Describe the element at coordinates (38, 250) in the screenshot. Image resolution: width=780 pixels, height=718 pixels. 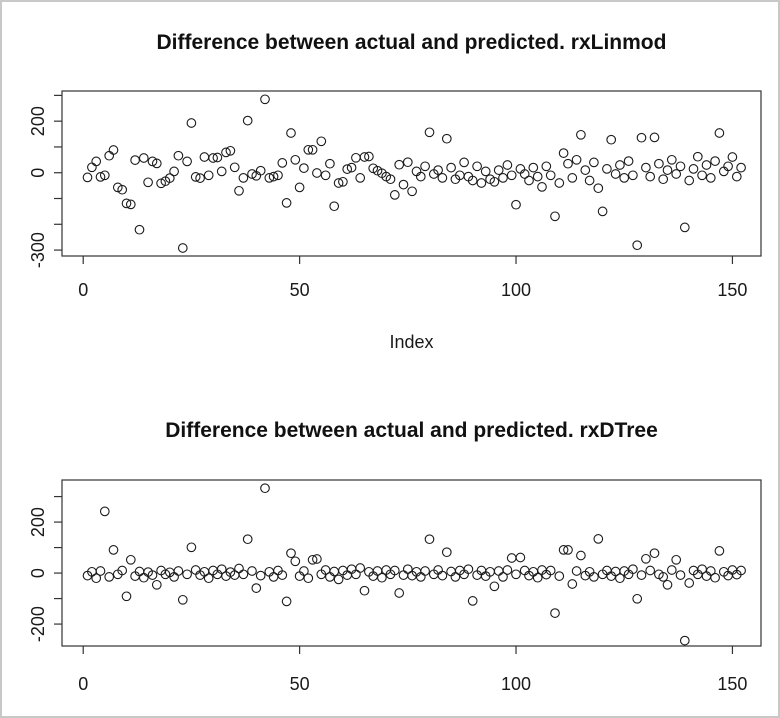
I see `y-axis-tick-label: -300` at that location.